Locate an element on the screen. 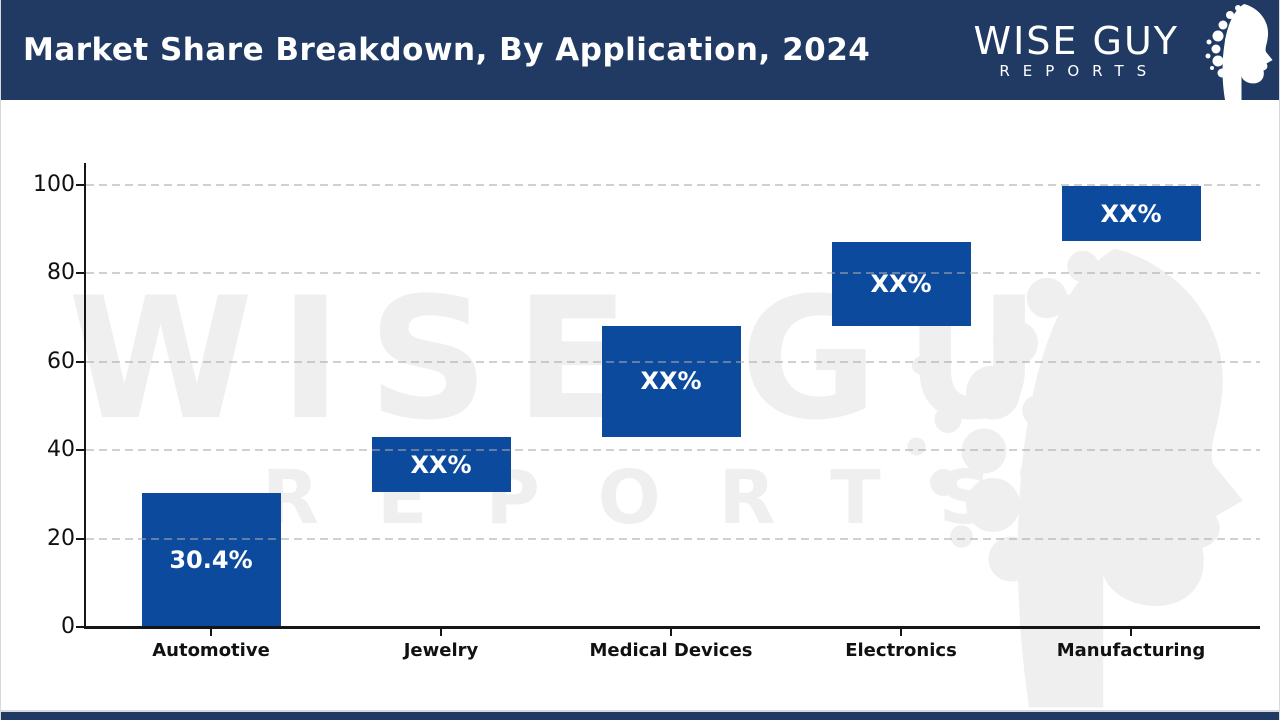  y-axis-label-80: 80 is located at coordinates (61, 273).